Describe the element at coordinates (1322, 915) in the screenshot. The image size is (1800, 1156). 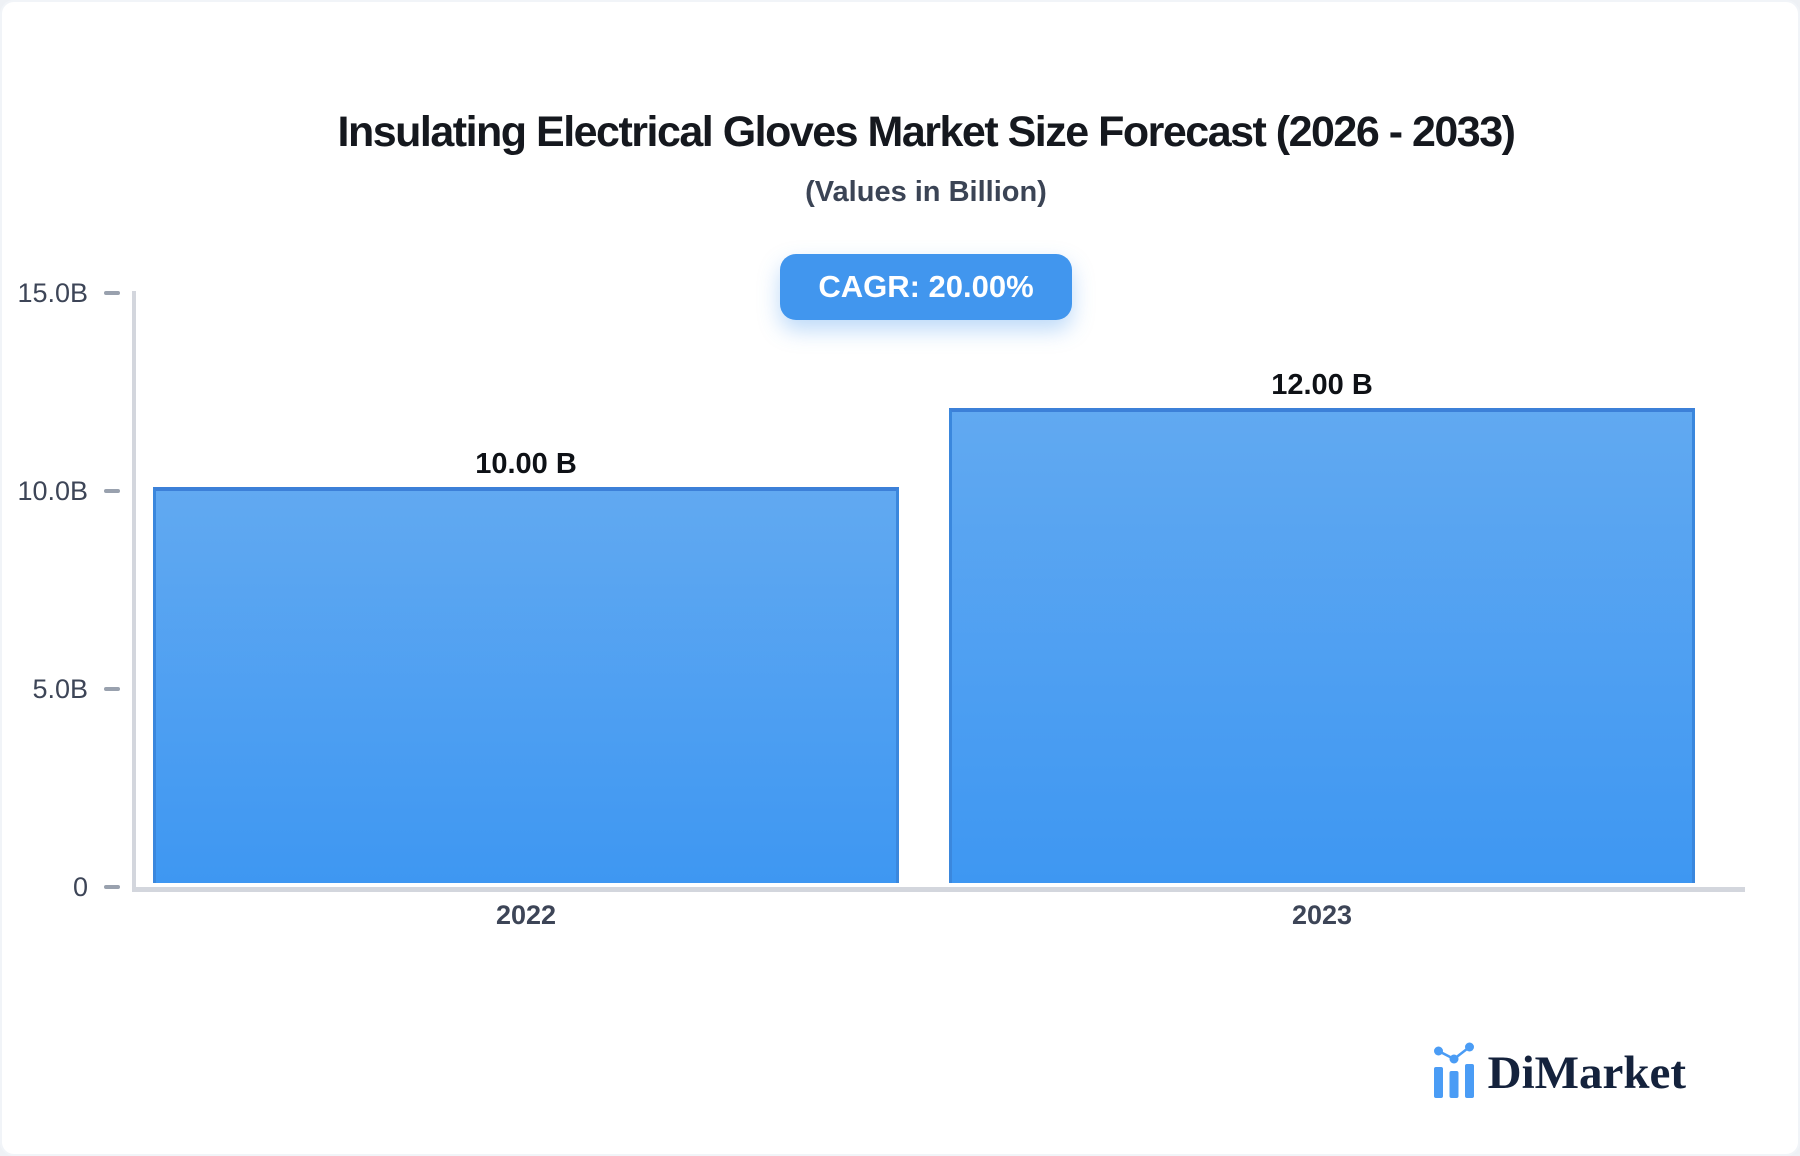
I see `x-category-label: 2023` at that location.